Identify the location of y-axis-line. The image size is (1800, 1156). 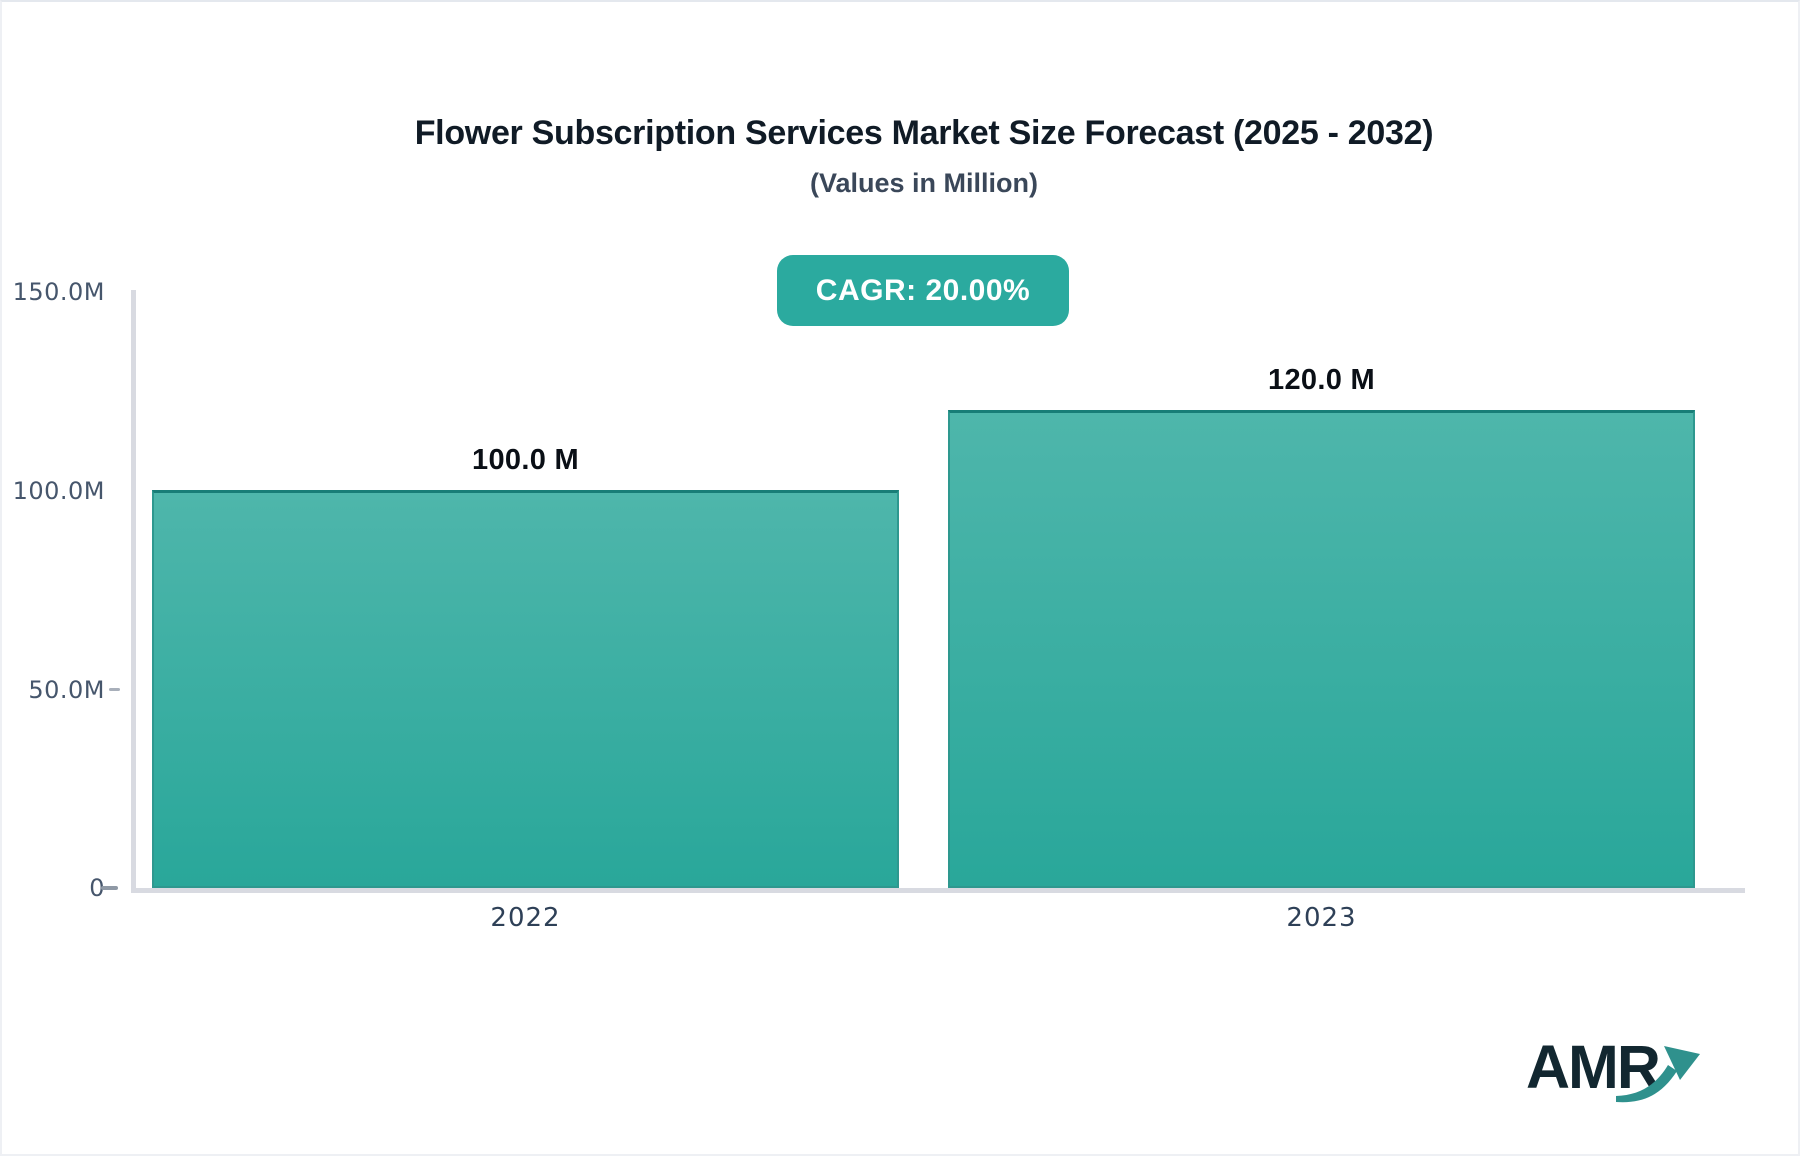
(133, 590).